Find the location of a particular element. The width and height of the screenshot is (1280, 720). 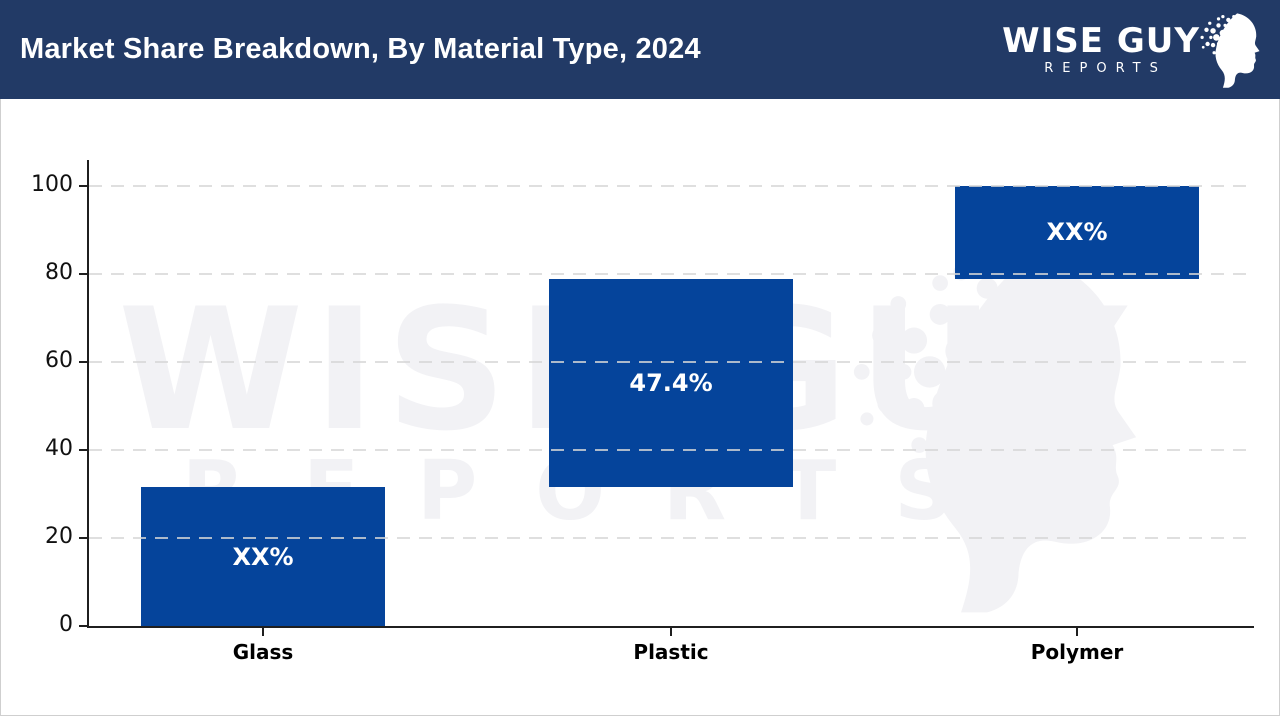

y-tick-label: 0 is located at coordinates (66, 624).